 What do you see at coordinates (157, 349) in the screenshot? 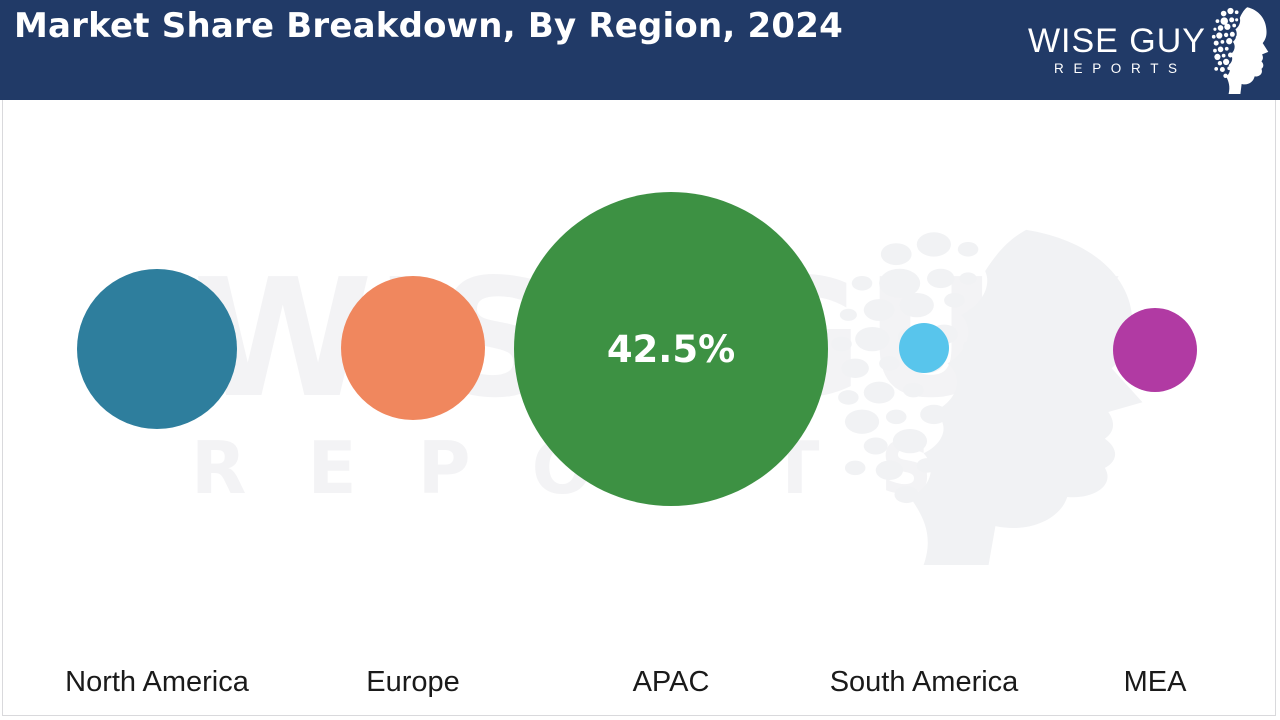
I see `bubble-north-america` at bounding box center [157, 349].